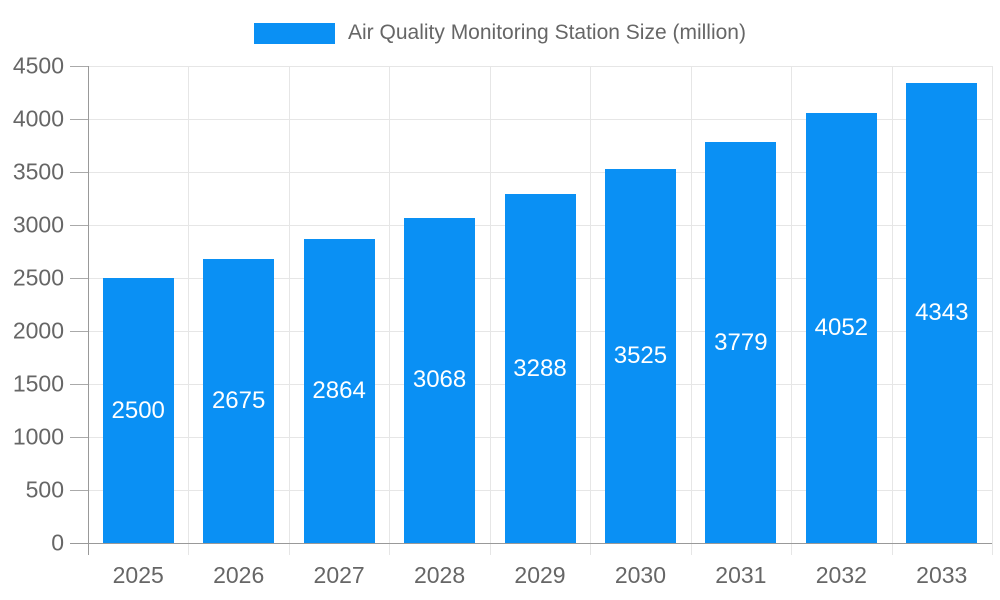 The width and height of the screenshot is (1000, 600). Describe the element at coordinates (540, 575) in the screenshot. I see `x-axis-label: 2029` at that location.